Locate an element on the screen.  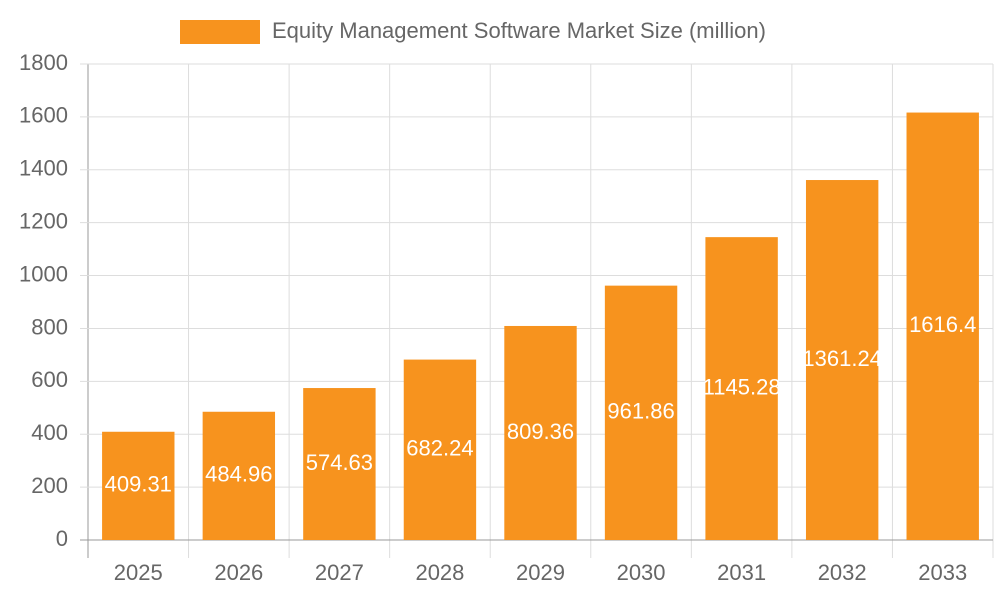
x-tick-label: 2030 is located at coordinates (641, 572).